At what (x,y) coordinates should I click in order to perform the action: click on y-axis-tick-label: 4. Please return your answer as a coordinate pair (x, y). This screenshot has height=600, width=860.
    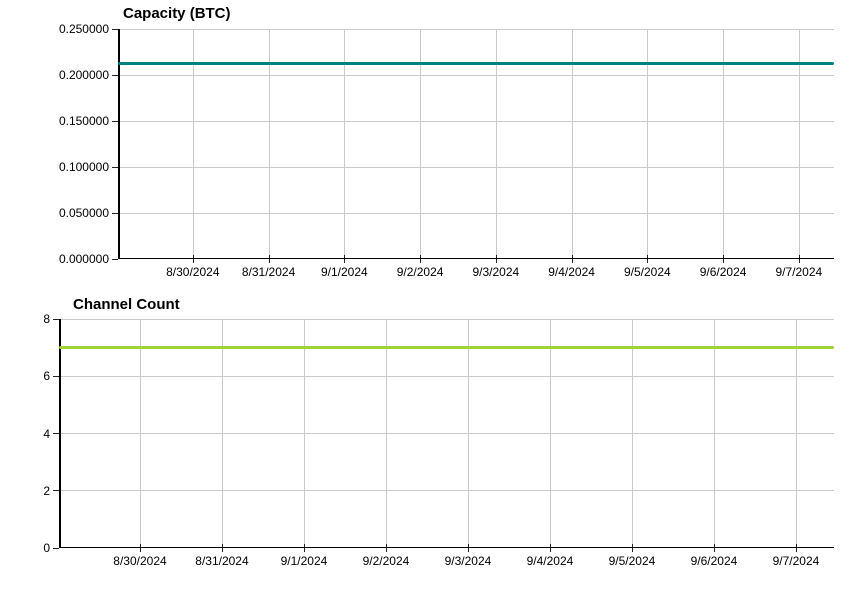
    Looking at the image, I should click on (46, 433).